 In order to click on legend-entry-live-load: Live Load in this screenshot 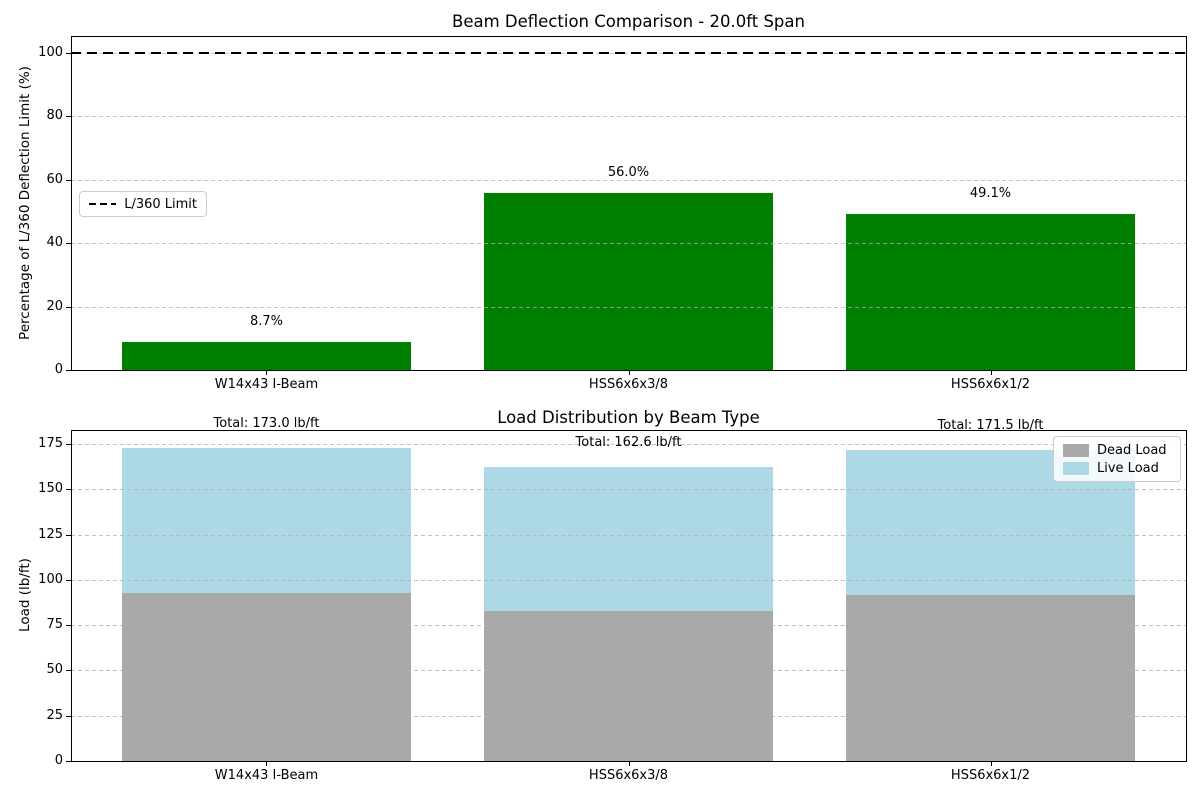, I will do `click(1117, 468)`.